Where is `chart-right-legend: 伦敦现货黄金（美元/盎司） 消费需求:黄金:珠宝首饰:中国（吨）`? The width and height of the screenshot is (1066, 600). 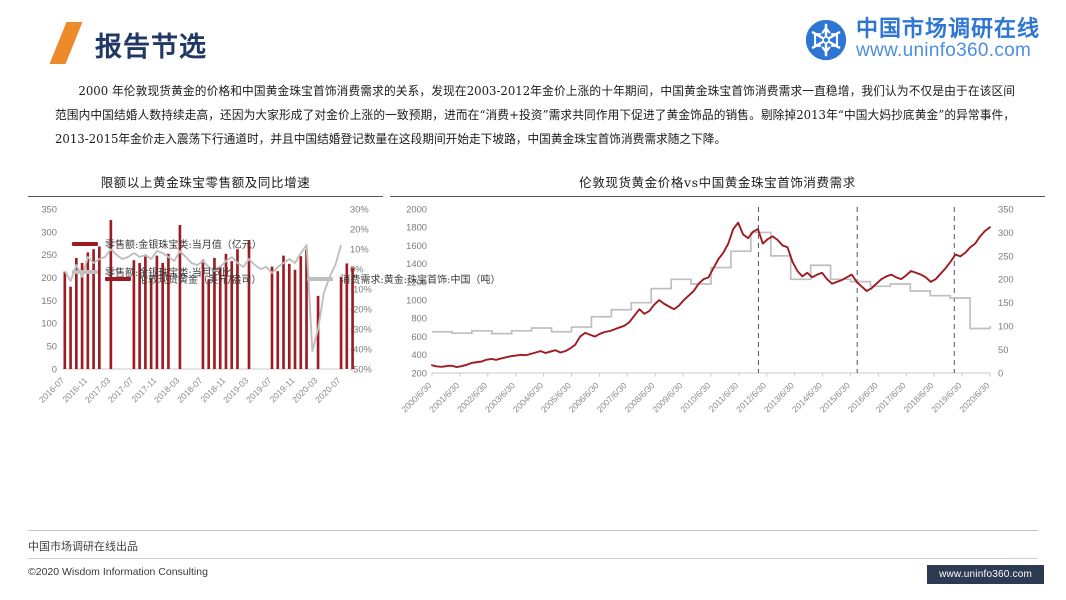 chart-right-legend: 伦敦现货黄金（美元/盎司） 消费需求:黄金:珠宝首饰:中国（吨） is located at coordinates (302, 278).